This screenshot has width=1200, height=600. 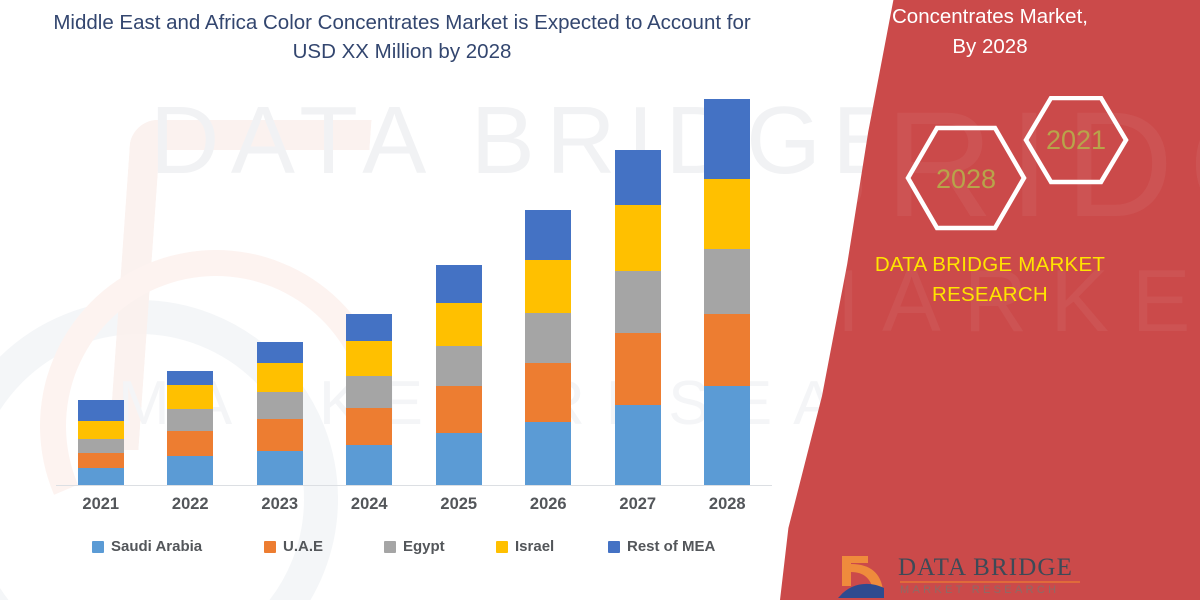 I want to click on brand-name: DATA BRIDGE MARKET RESEARCH, so click(x=990, y=279).